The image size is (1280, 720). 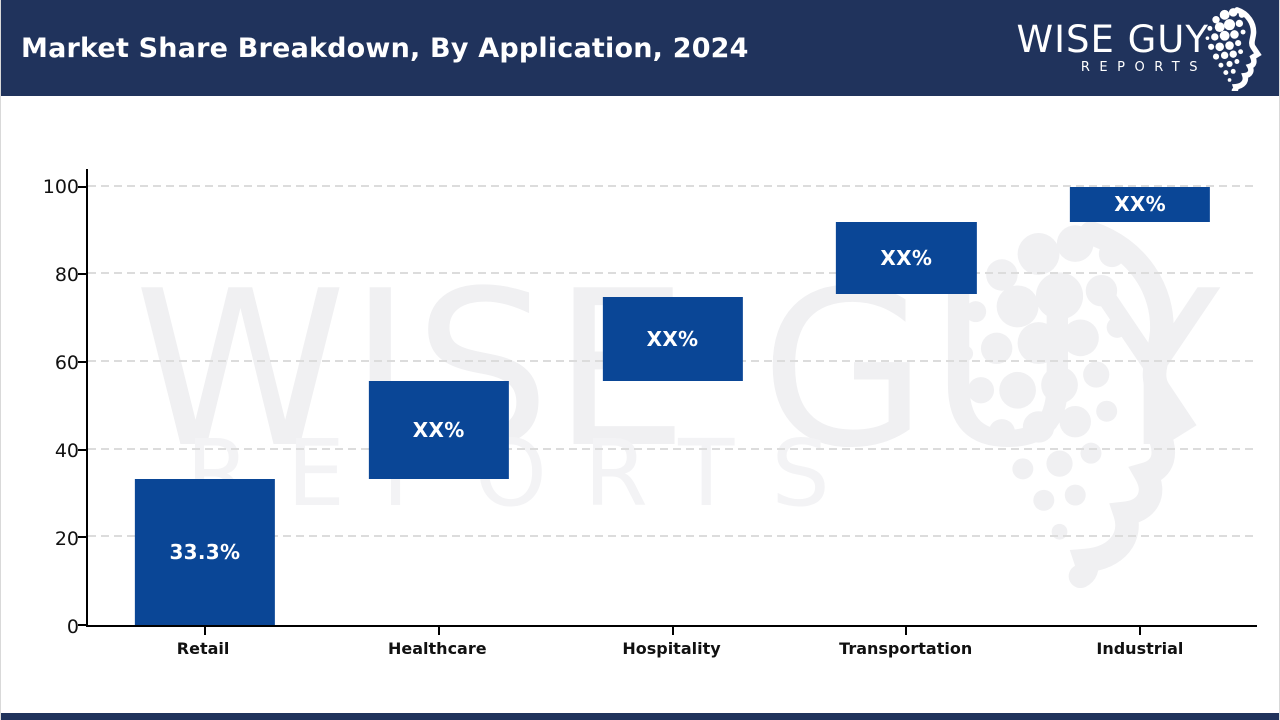 What do you see at coordinates (906, 648) in the screenshot?
I see `x-category-label: Transportation` at bounding box center [906, 648].